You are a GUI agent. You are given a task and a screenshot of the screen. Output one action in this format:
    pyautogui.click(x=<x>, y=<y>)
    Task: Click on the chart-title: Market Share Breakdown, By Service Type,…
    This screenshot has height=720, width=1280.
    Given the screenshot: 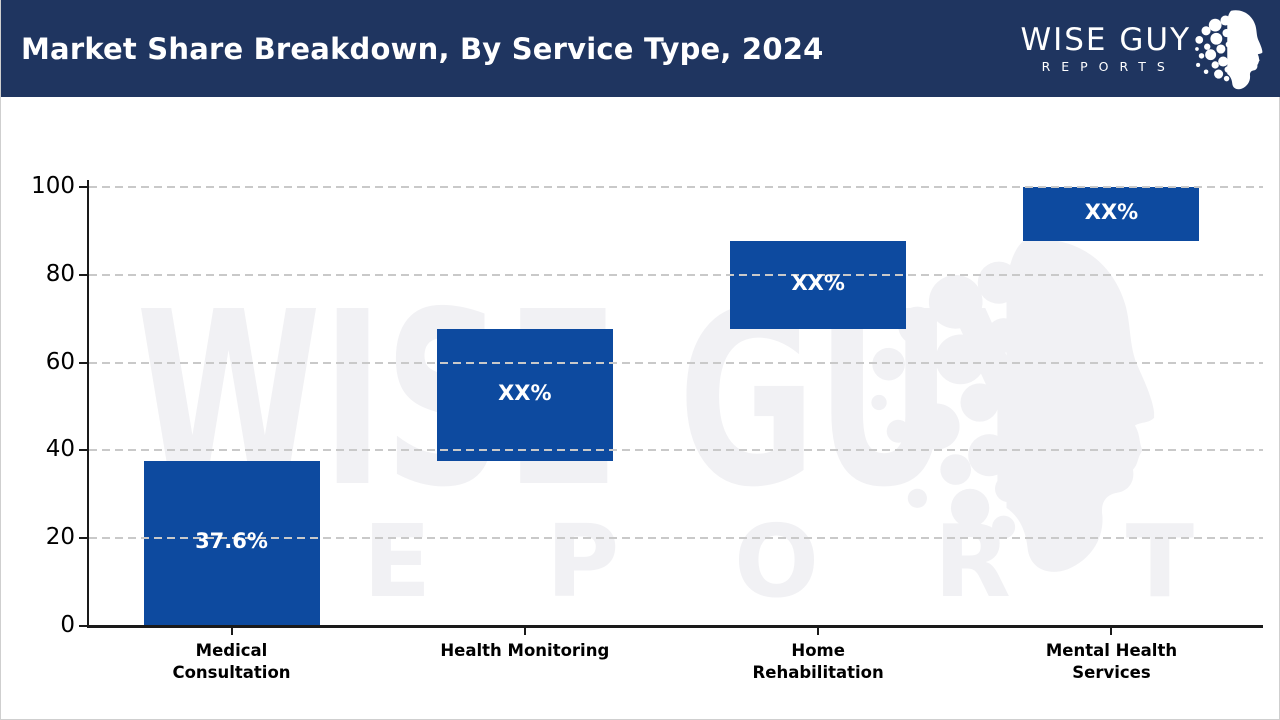 What is the action you would take?
    pyautogui.click(x=422, y=48)
    